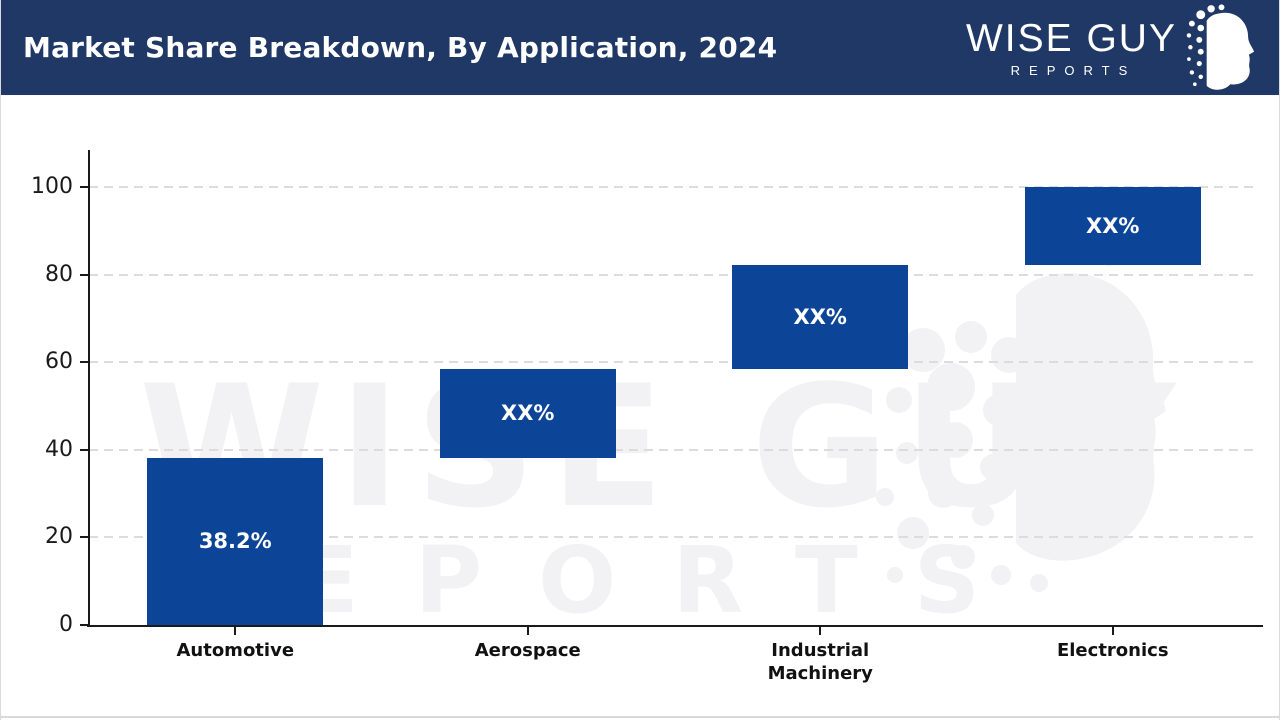 This screenshot has width=1280, height=720. I want to click on x-axis-line, so click(675, 626).